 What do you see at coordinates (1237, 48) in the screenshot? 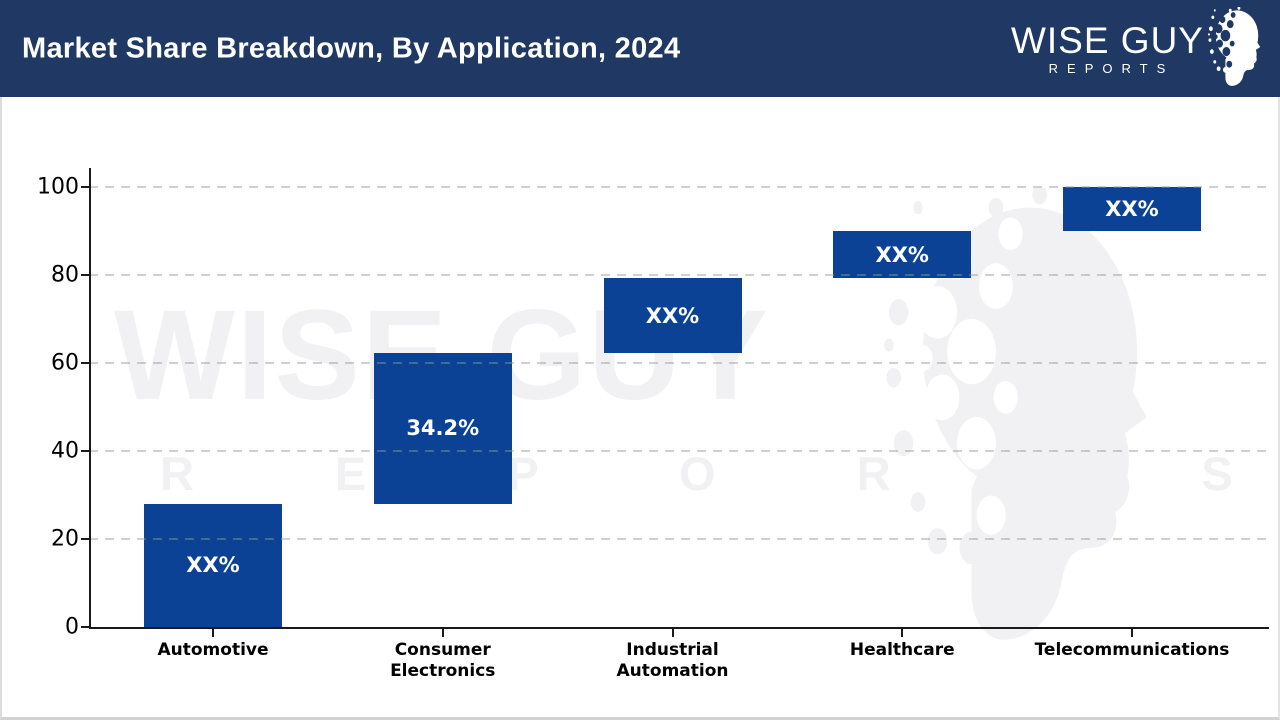
I see `dotted-head-icon` at bounding box center [1237, 48].